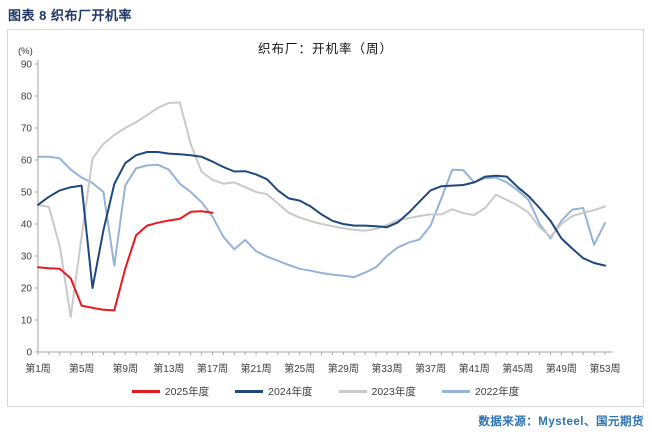 The width and height of the screenshot is (652, 437). Describe the element at coordinates (325, 49) in the screenshot. I see `chart-title: 织布厂：开机率（周）` at that location.